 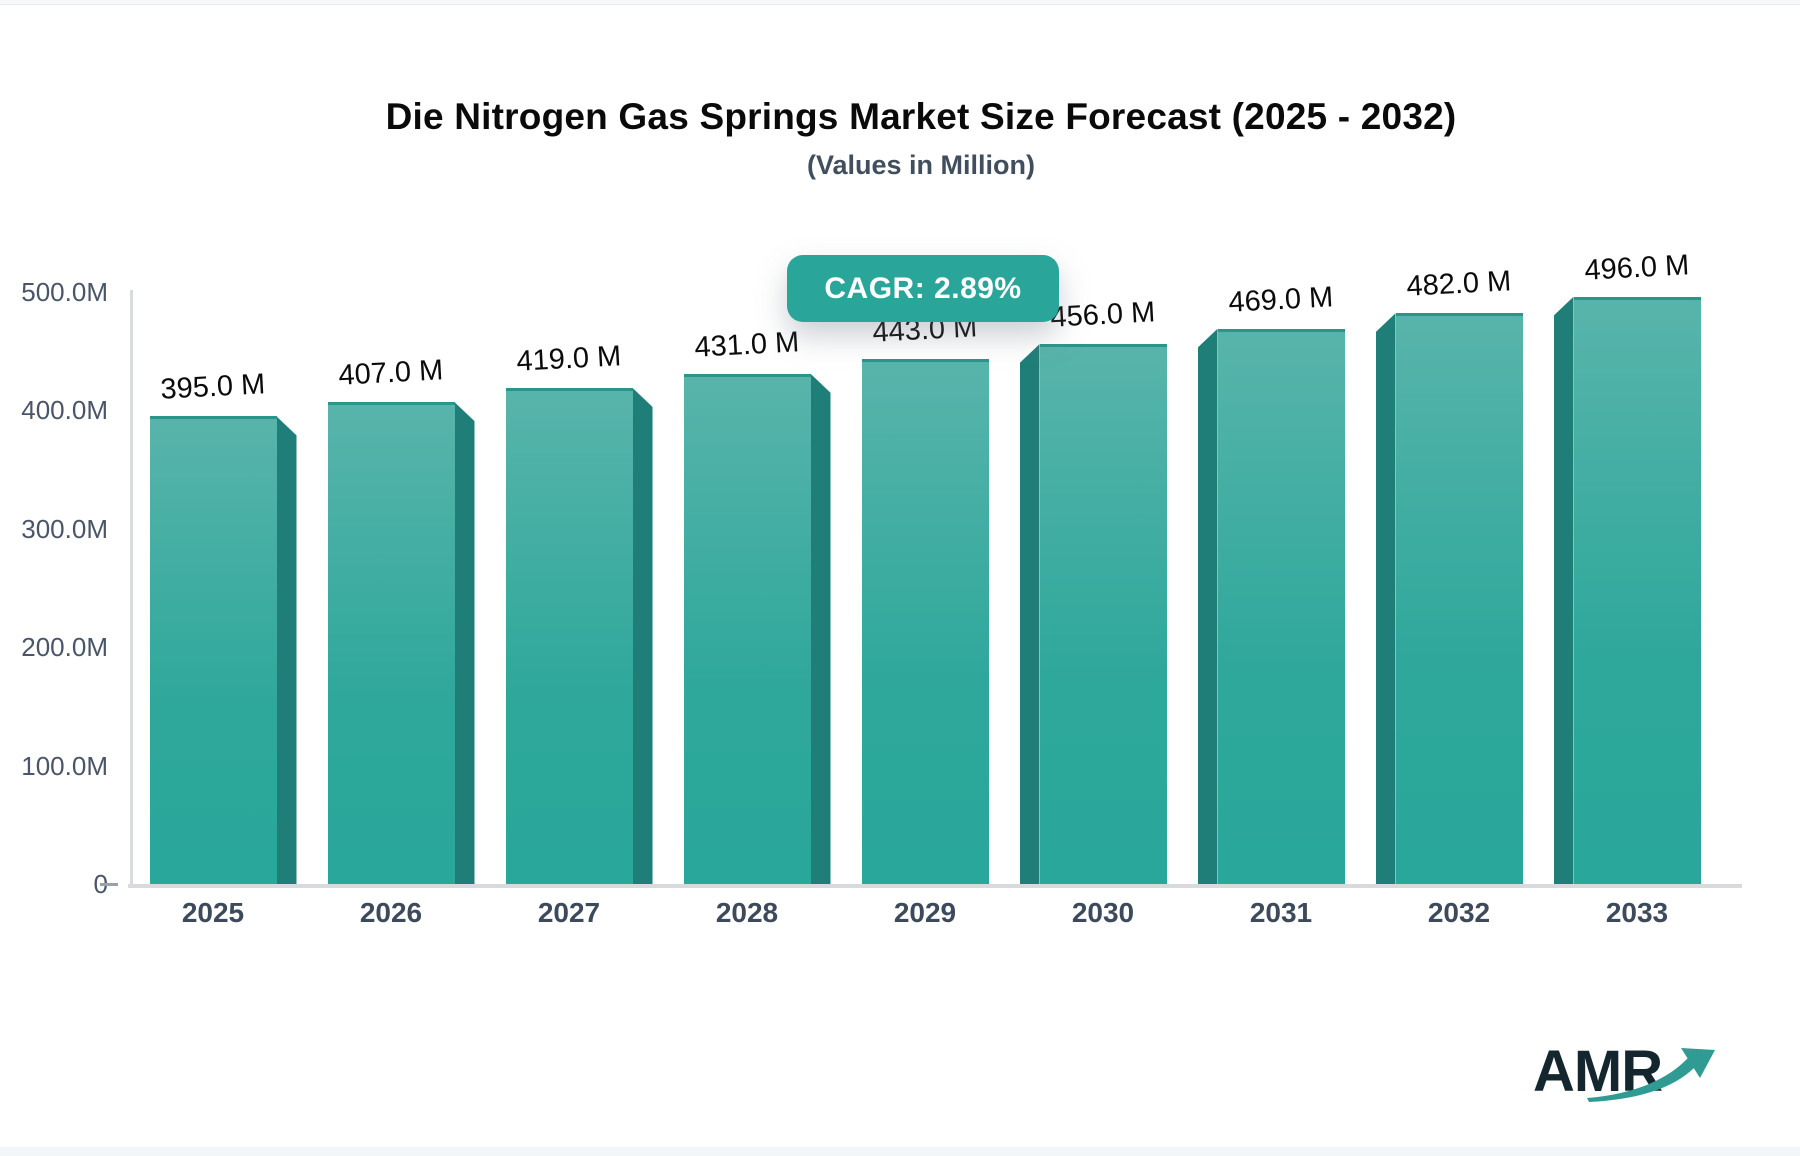 What do you see at coordinates (1637, 268) in the screenshot?
I see `value-label-2033: 496.0 M` at bounding box center [1637, 268].